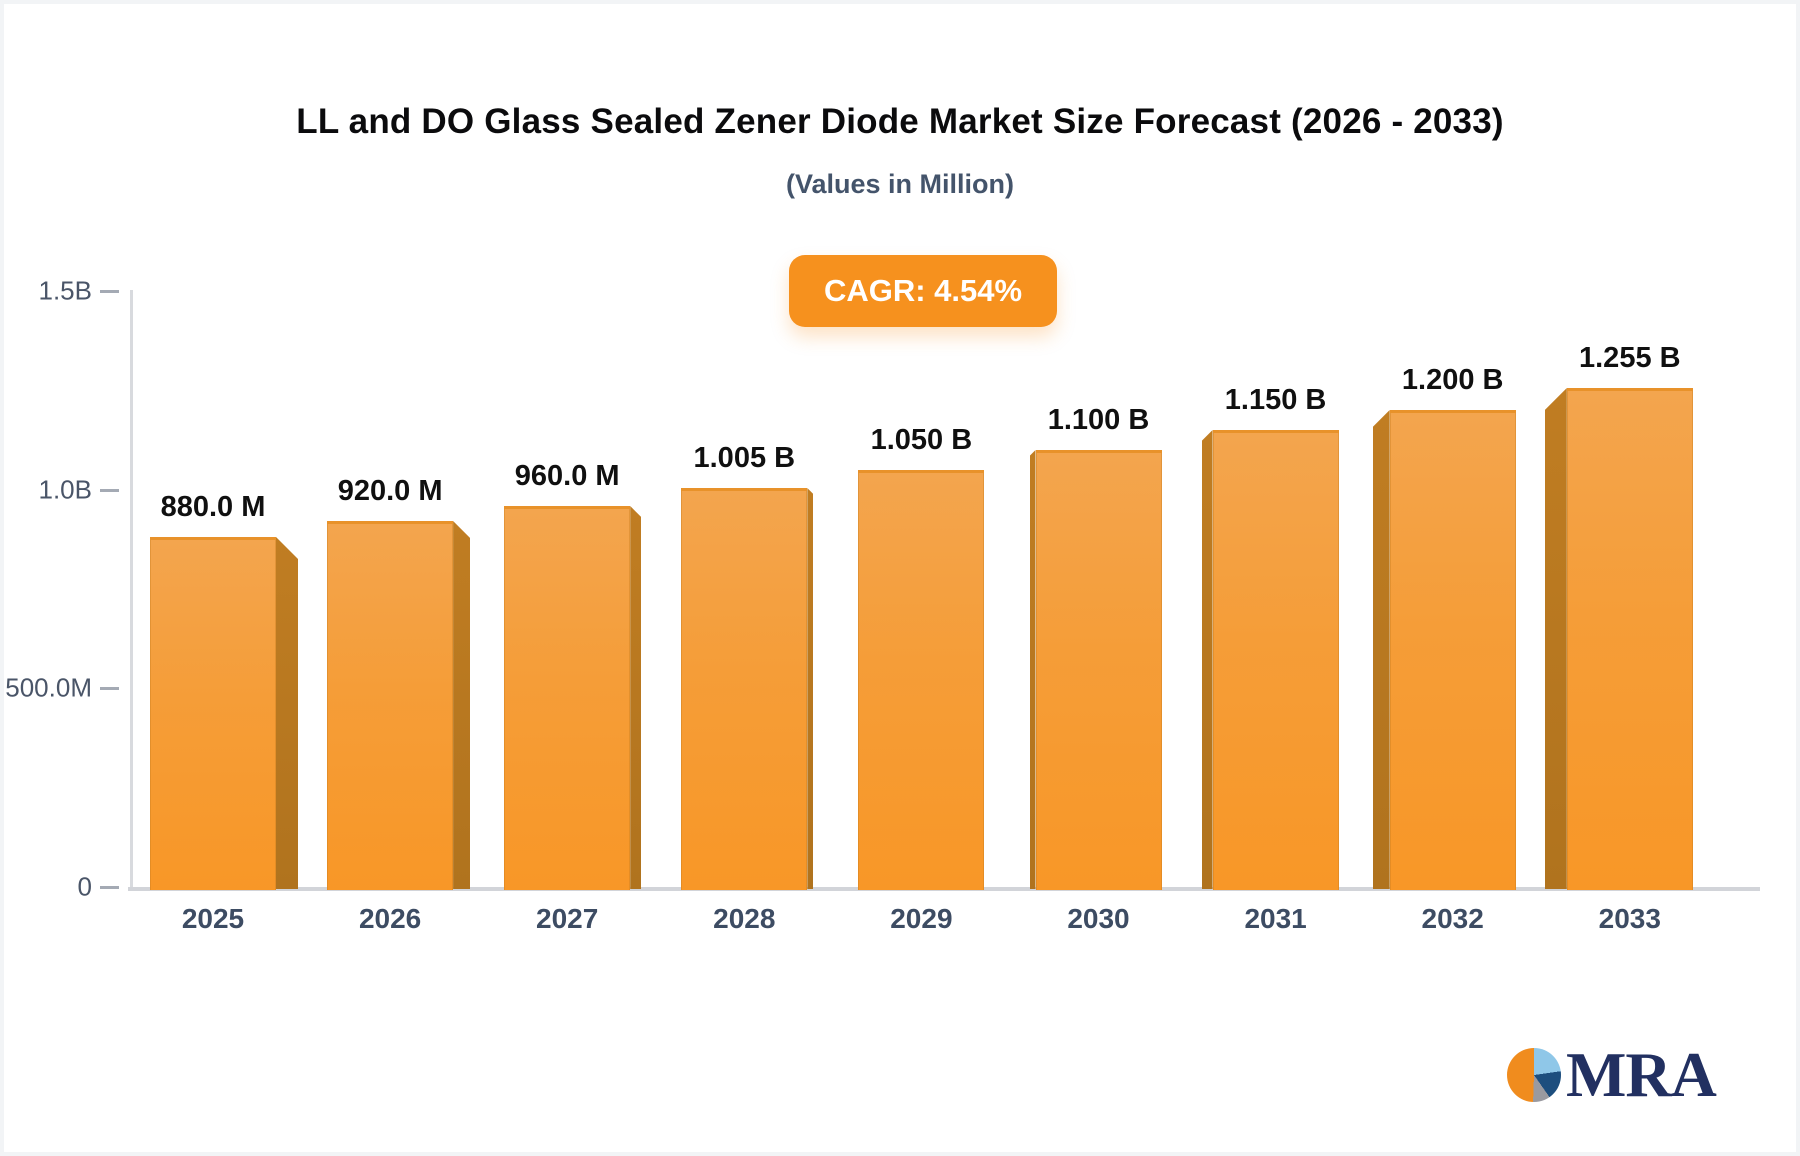 Image resolution: width=1800 pixels, height=1156 pixels. I want to click on bar-side-face-2025, so click(287, 713).